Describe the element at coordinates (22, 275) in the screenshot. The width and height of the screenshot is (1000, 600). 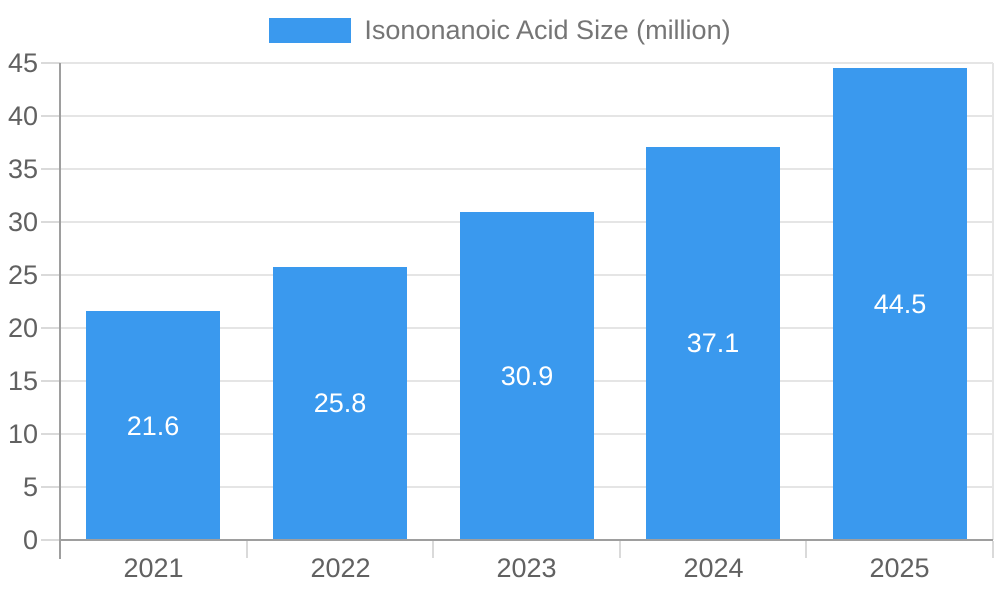
I see `y-axis-label-25: 25` at that location.